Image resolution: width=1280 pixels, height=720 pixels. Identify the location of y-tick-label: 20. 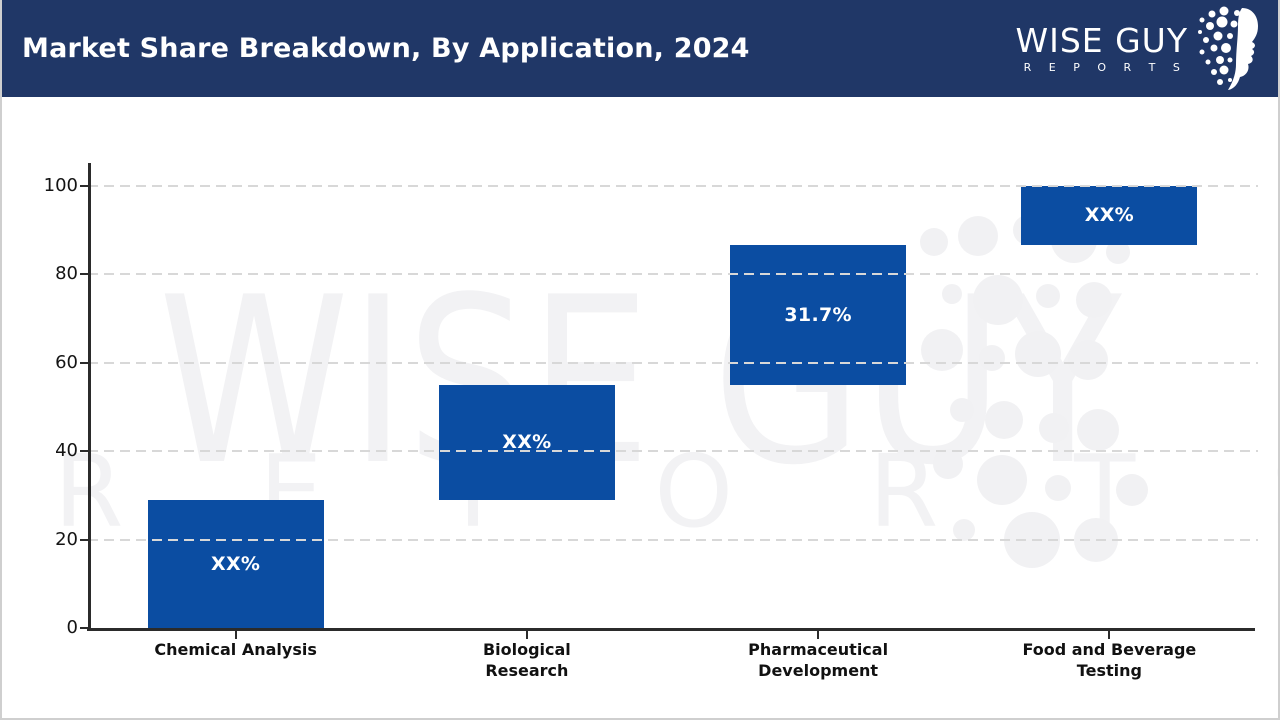
(66, 539).